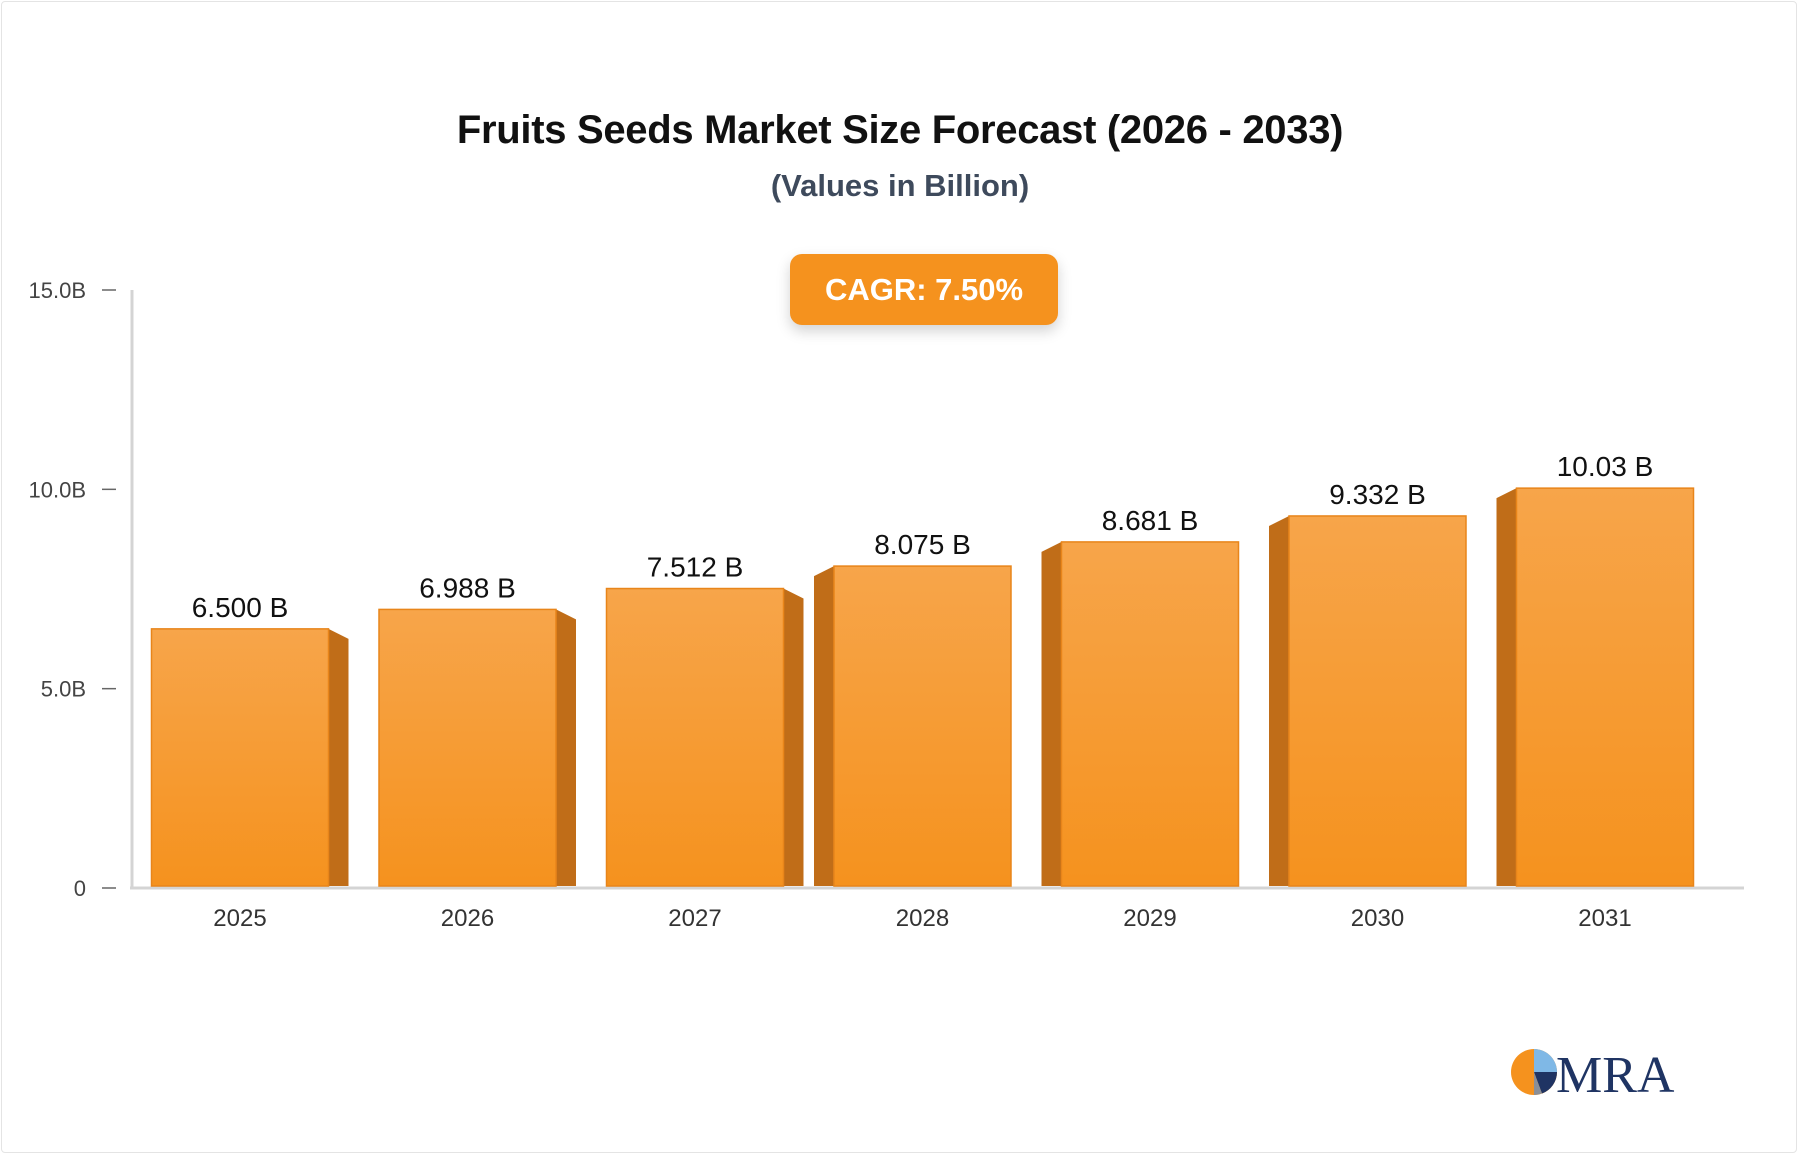  I want to click on x-axis-labels: 2025 2026 2027 2028 2029 2030 2031, so click(922, 918).